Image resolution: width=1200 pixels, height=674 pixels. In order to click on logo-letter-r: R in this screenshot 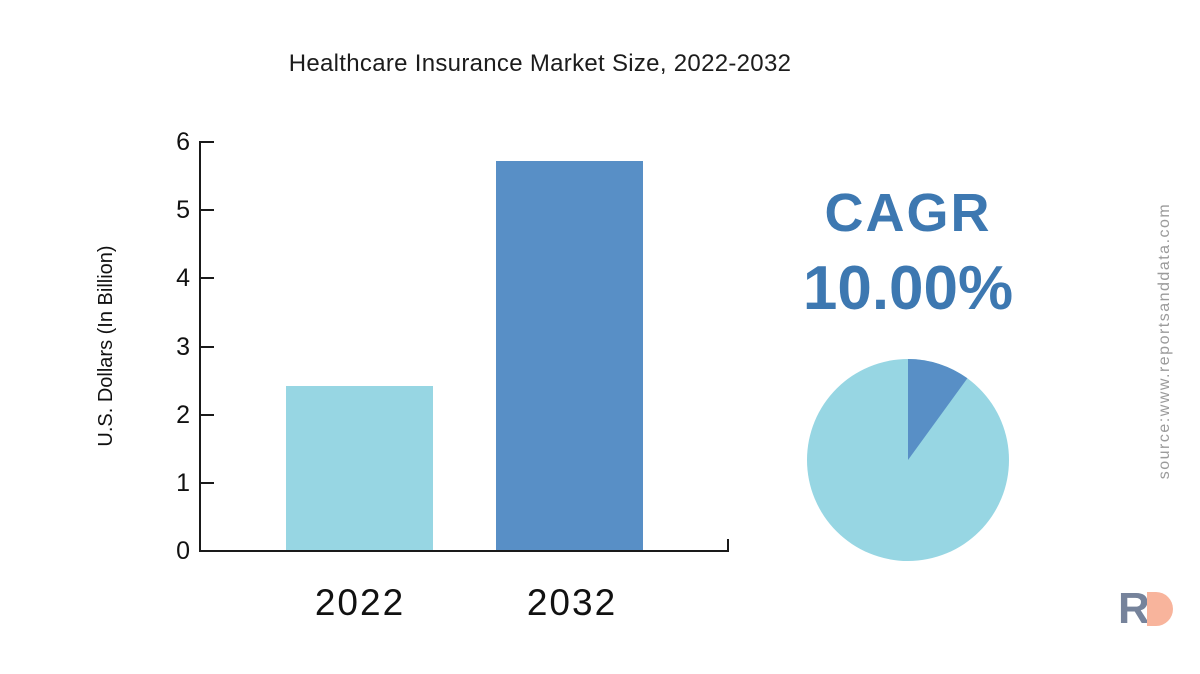, I will do `click(1134, 609)`.